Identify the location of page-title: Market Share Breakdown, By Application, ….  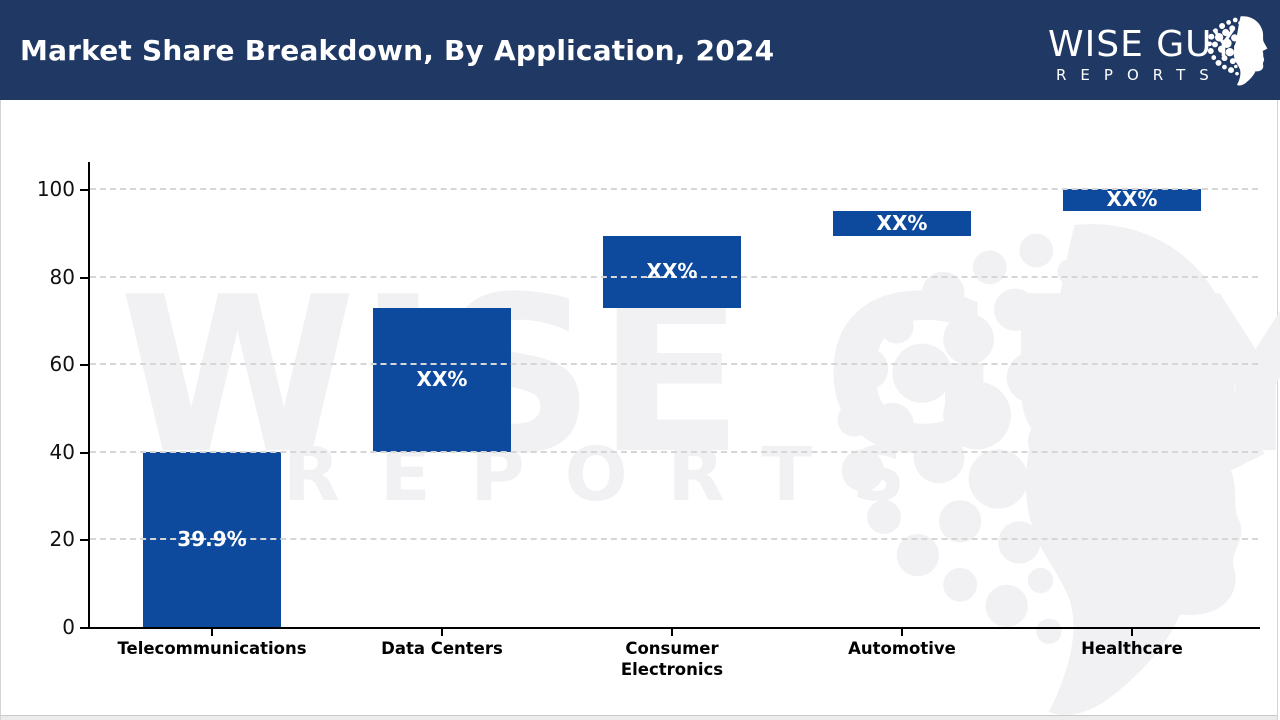
(397, 50).